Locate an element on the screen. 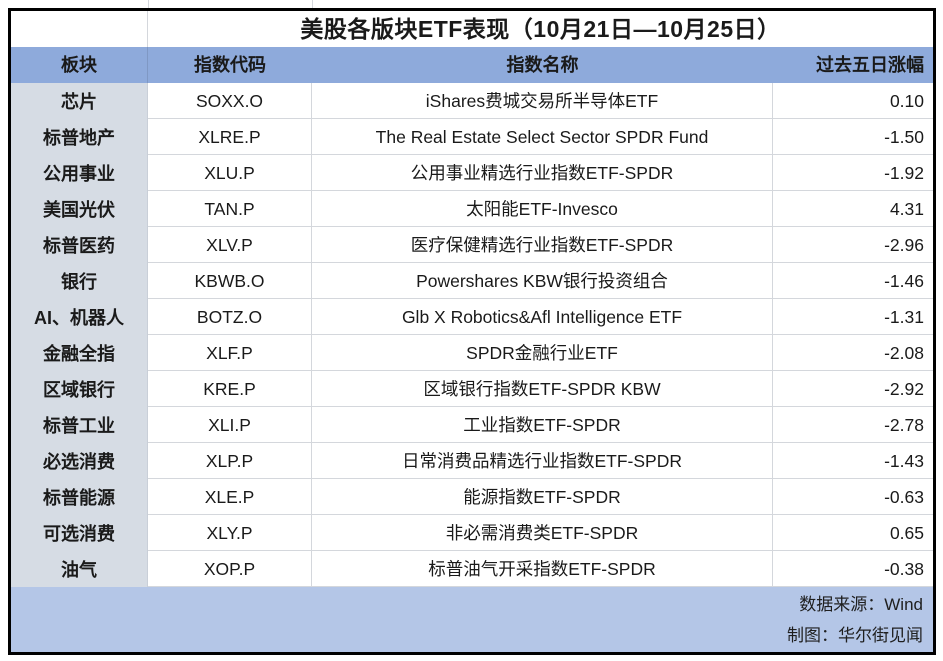 The height and width of the screenshot is (661, 943). table-row: 银行 KBWB.O Powershares KBW银行投资组合 -1.46 is located at coordinates (472, 281).